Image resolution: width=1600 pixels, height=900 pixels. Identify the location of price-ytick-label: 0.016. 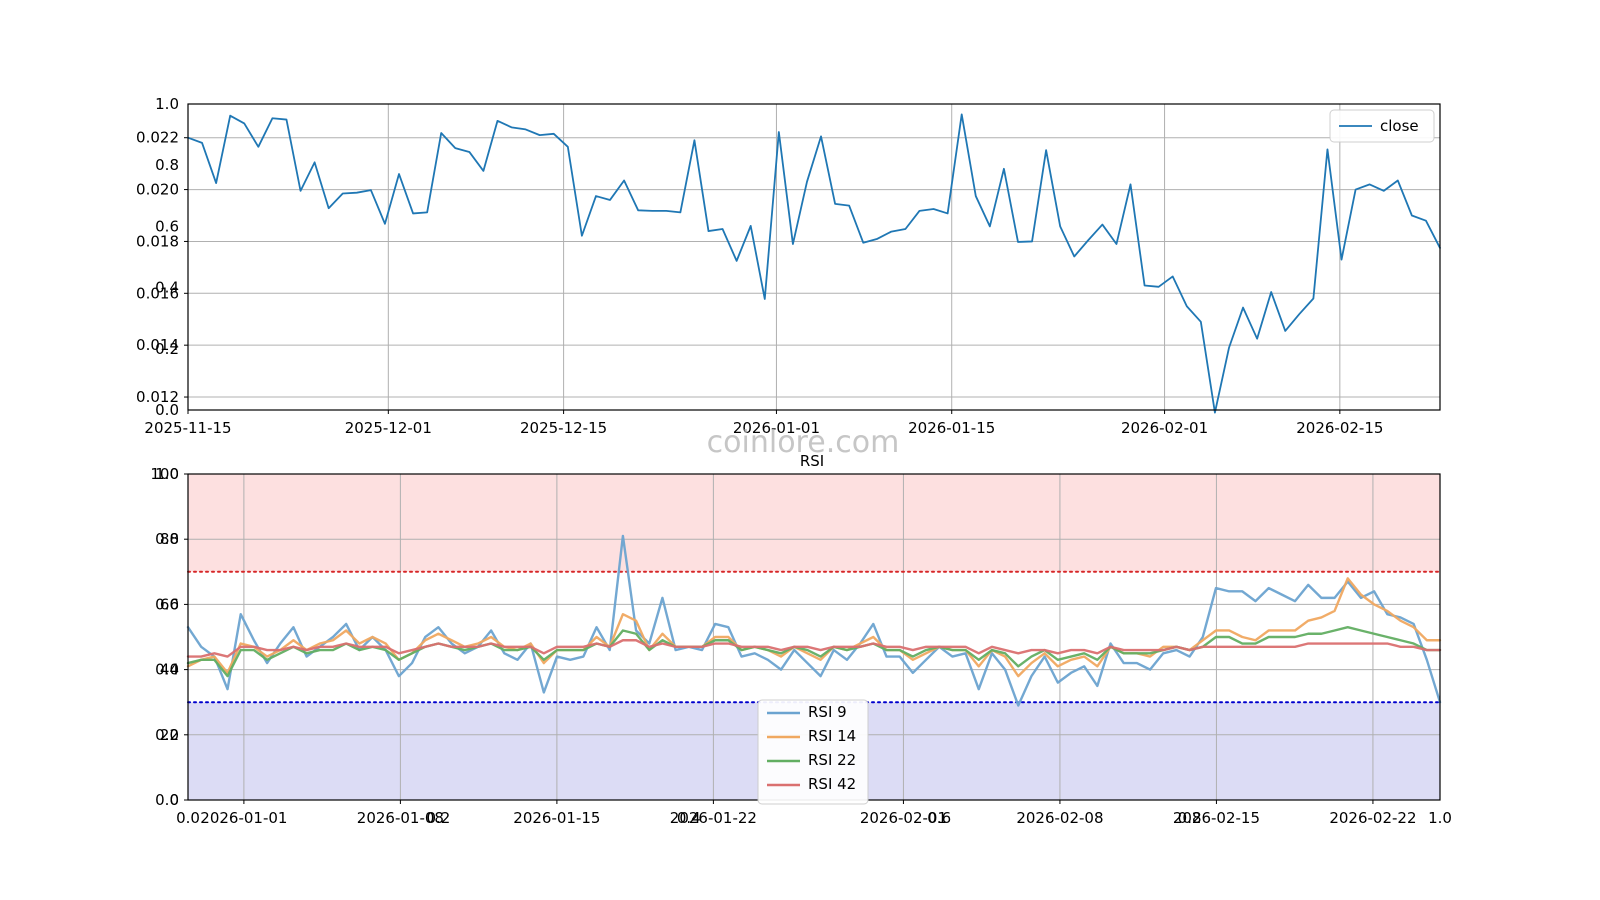
(157, 293).